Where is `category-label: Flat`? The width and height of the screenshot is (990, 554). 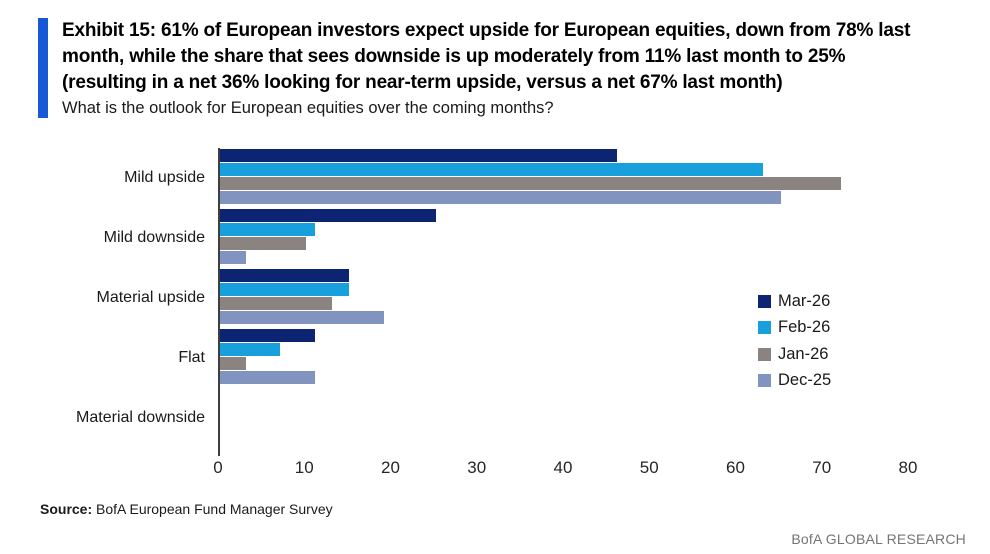
category-label: Flat is located at coordinates (191, 357).